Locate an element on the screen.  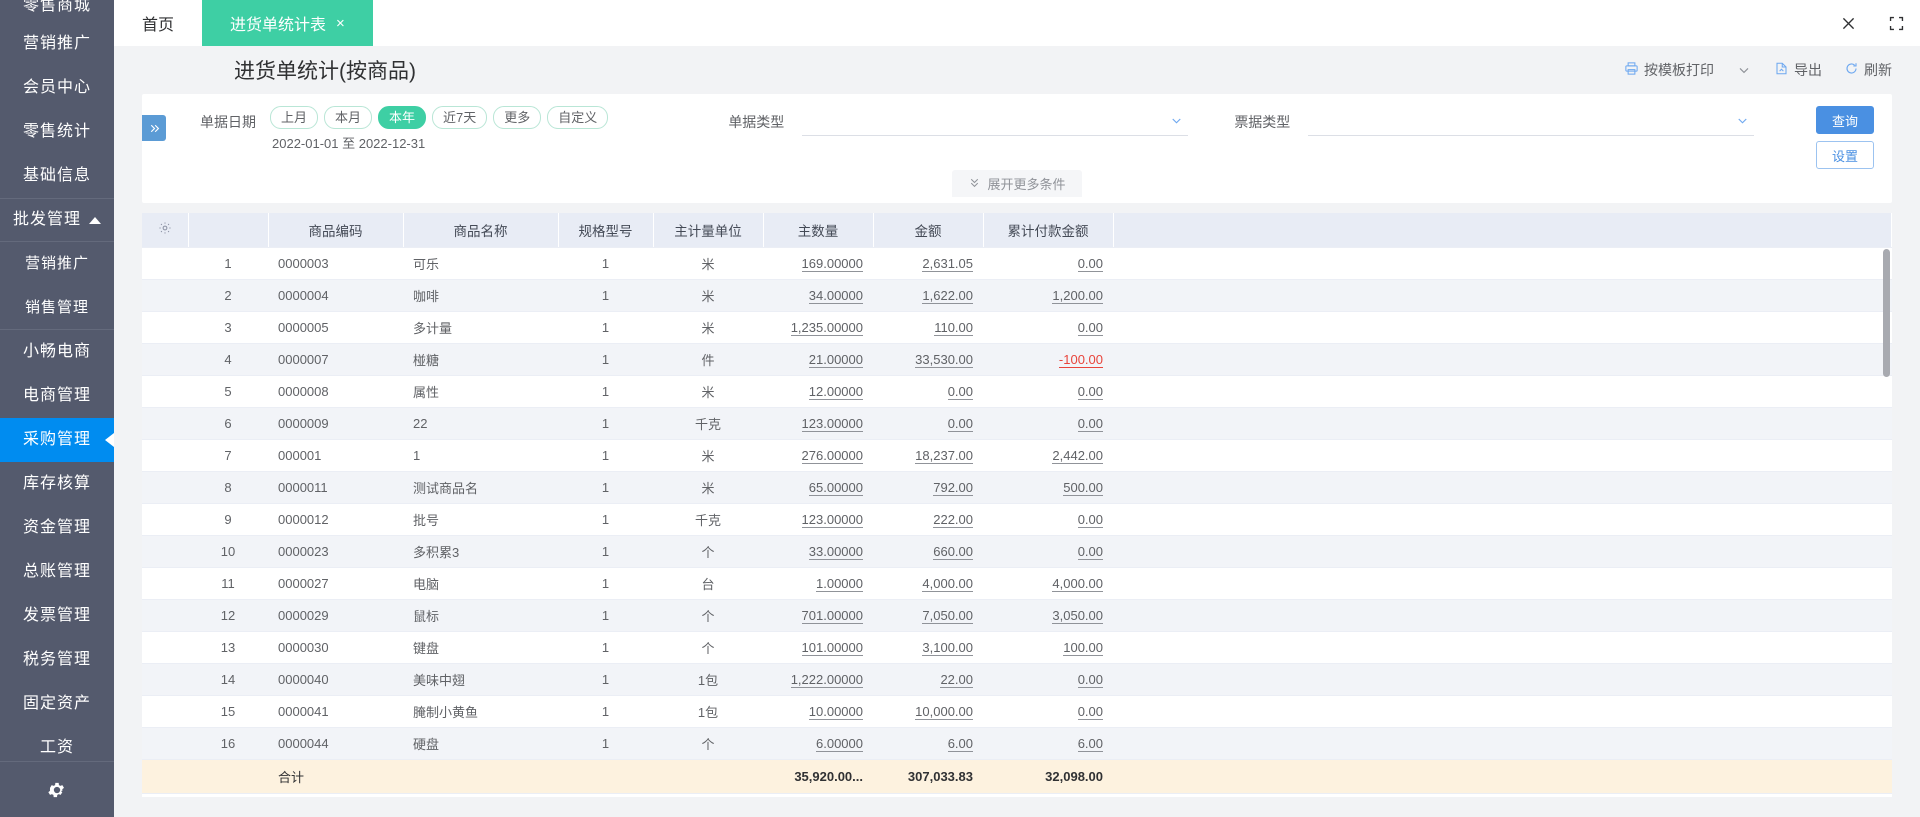
table-row: 15 0000041 腌制小黄鱼 1 1包 10.00000 10,000.00 0.00 is located at coordinates (1017, 711).